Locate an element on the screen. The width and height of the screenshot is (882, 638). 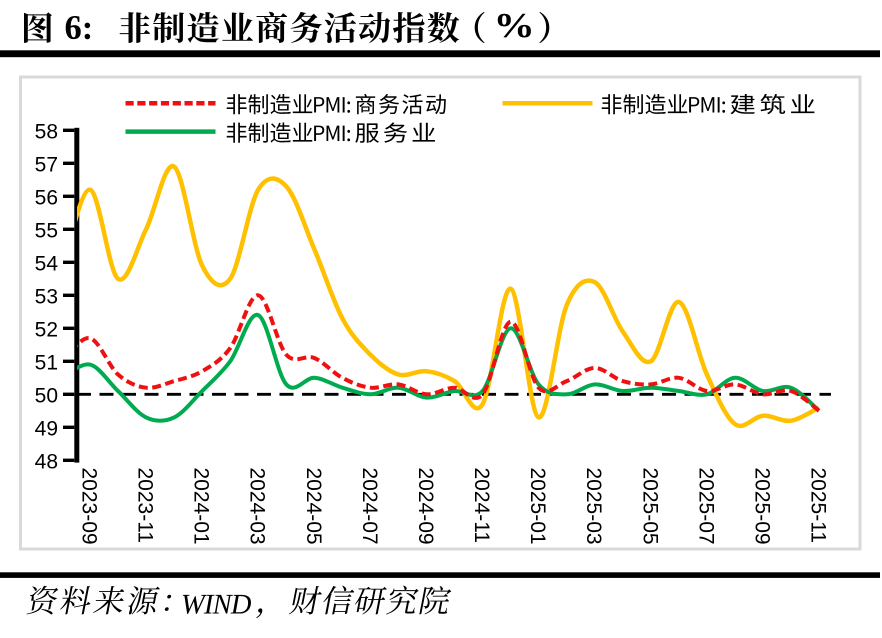
svg-text: 56 is located at coordinates (46, 197).